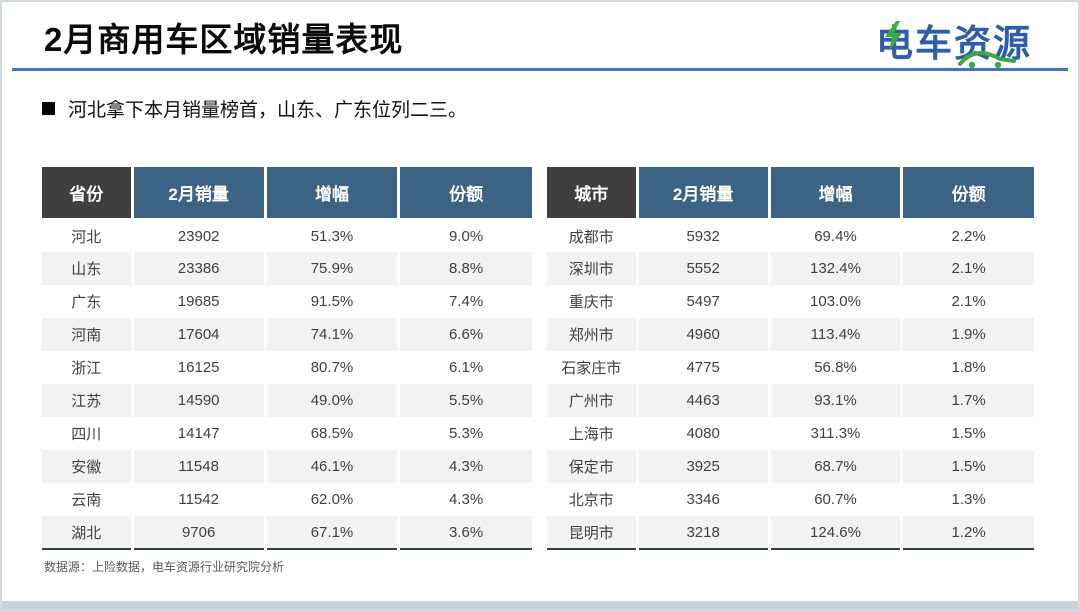  Describe the element at coordinates (834, 367) in the screenshot. I see `table-cell: 56.8%` at that location.